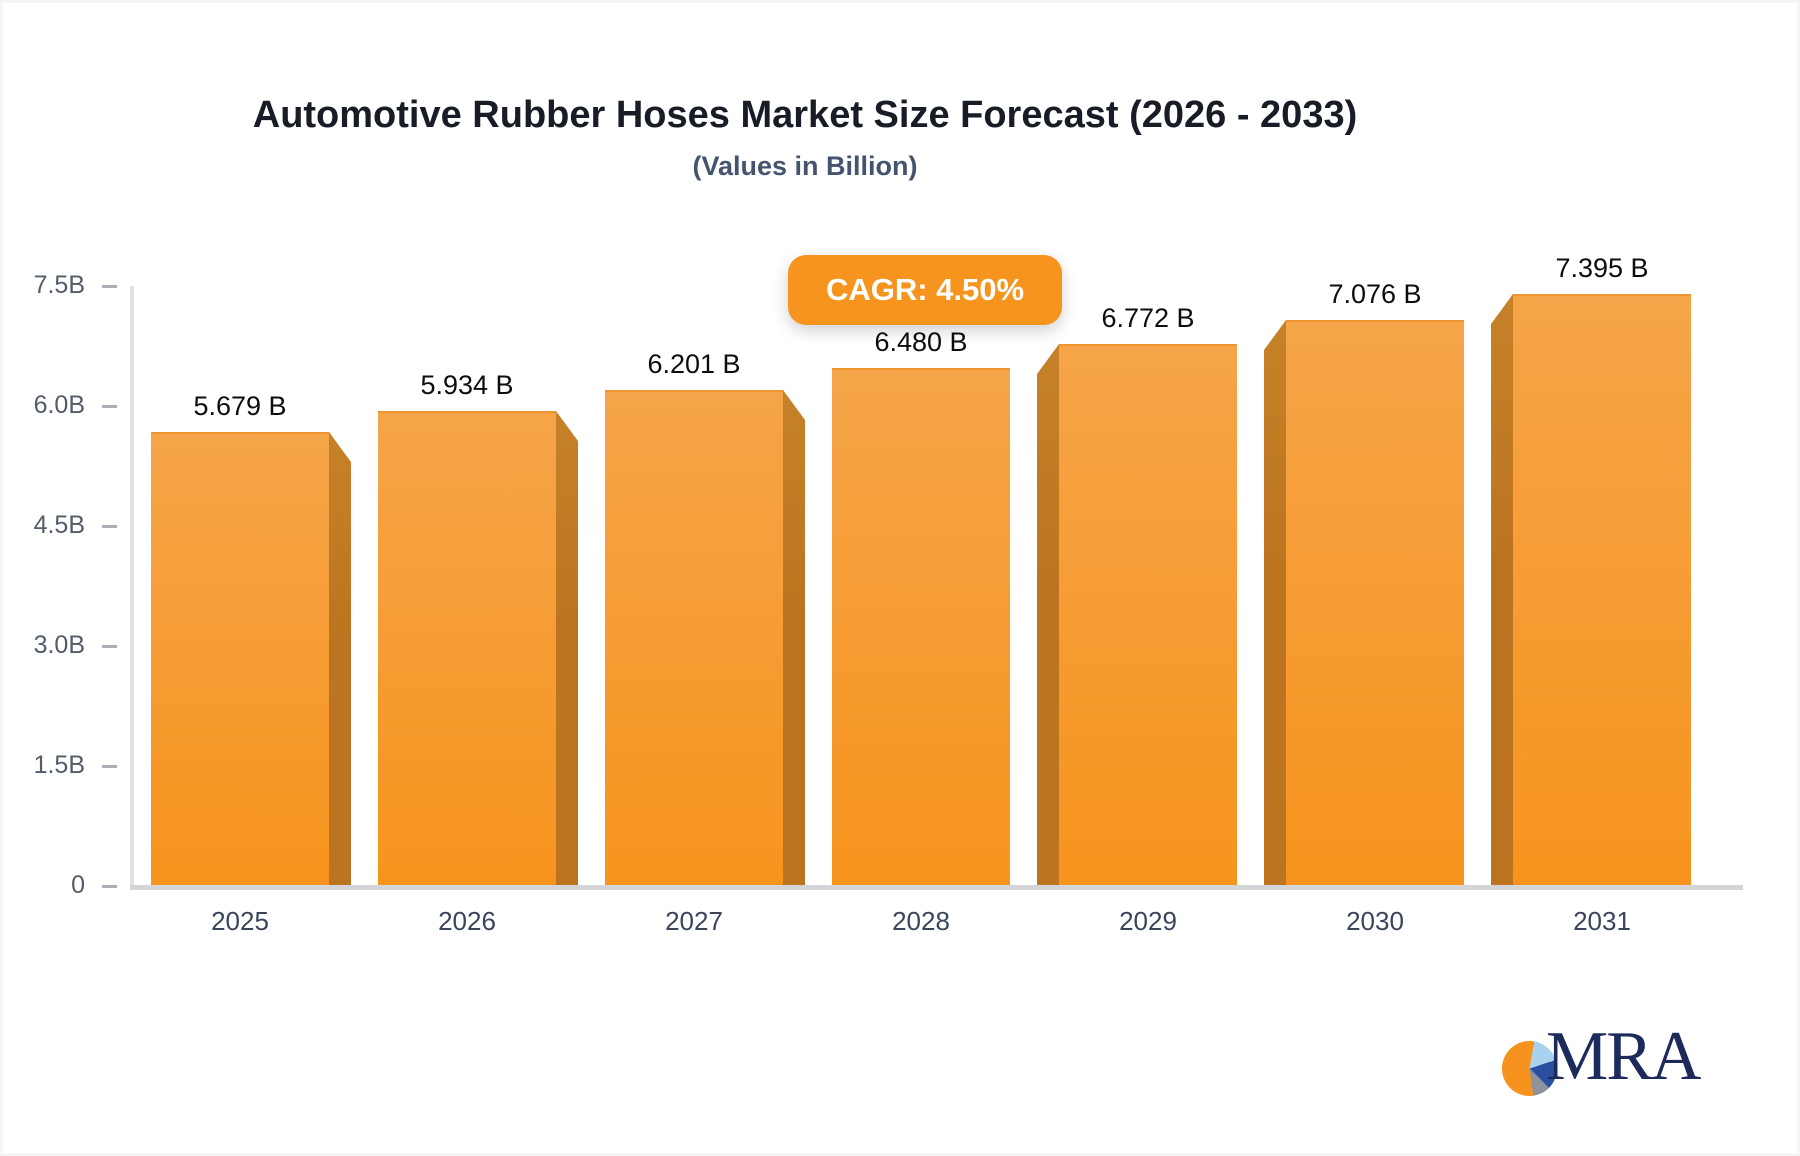 The height and width of the screenshot is (1156, 1800). Describe the element at coordinates (921, 628) in the screenshot. I see `bar-2028` at that location.